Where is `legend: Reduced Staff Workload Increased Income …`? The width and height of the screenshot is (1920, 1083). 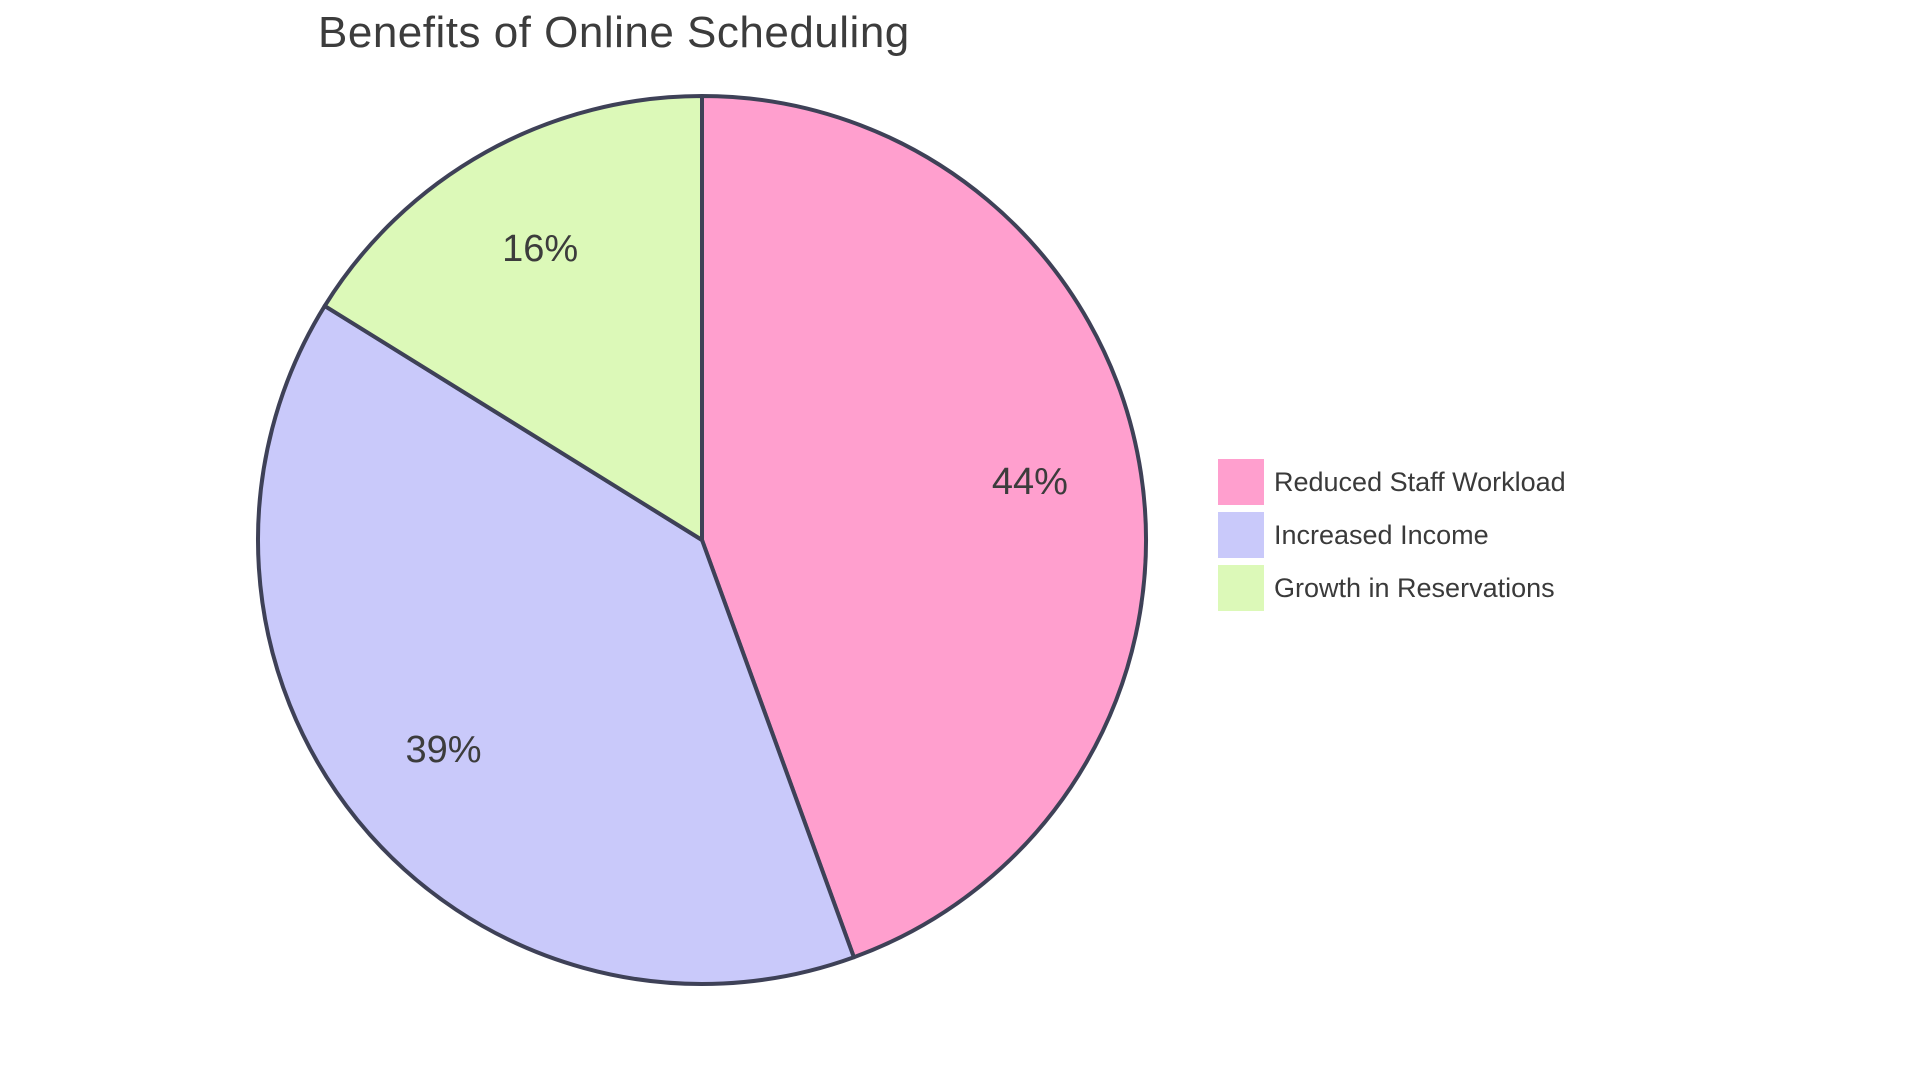
legend: Reduced Staff Workload Increased Income … is located at coordinates (1392, 535).